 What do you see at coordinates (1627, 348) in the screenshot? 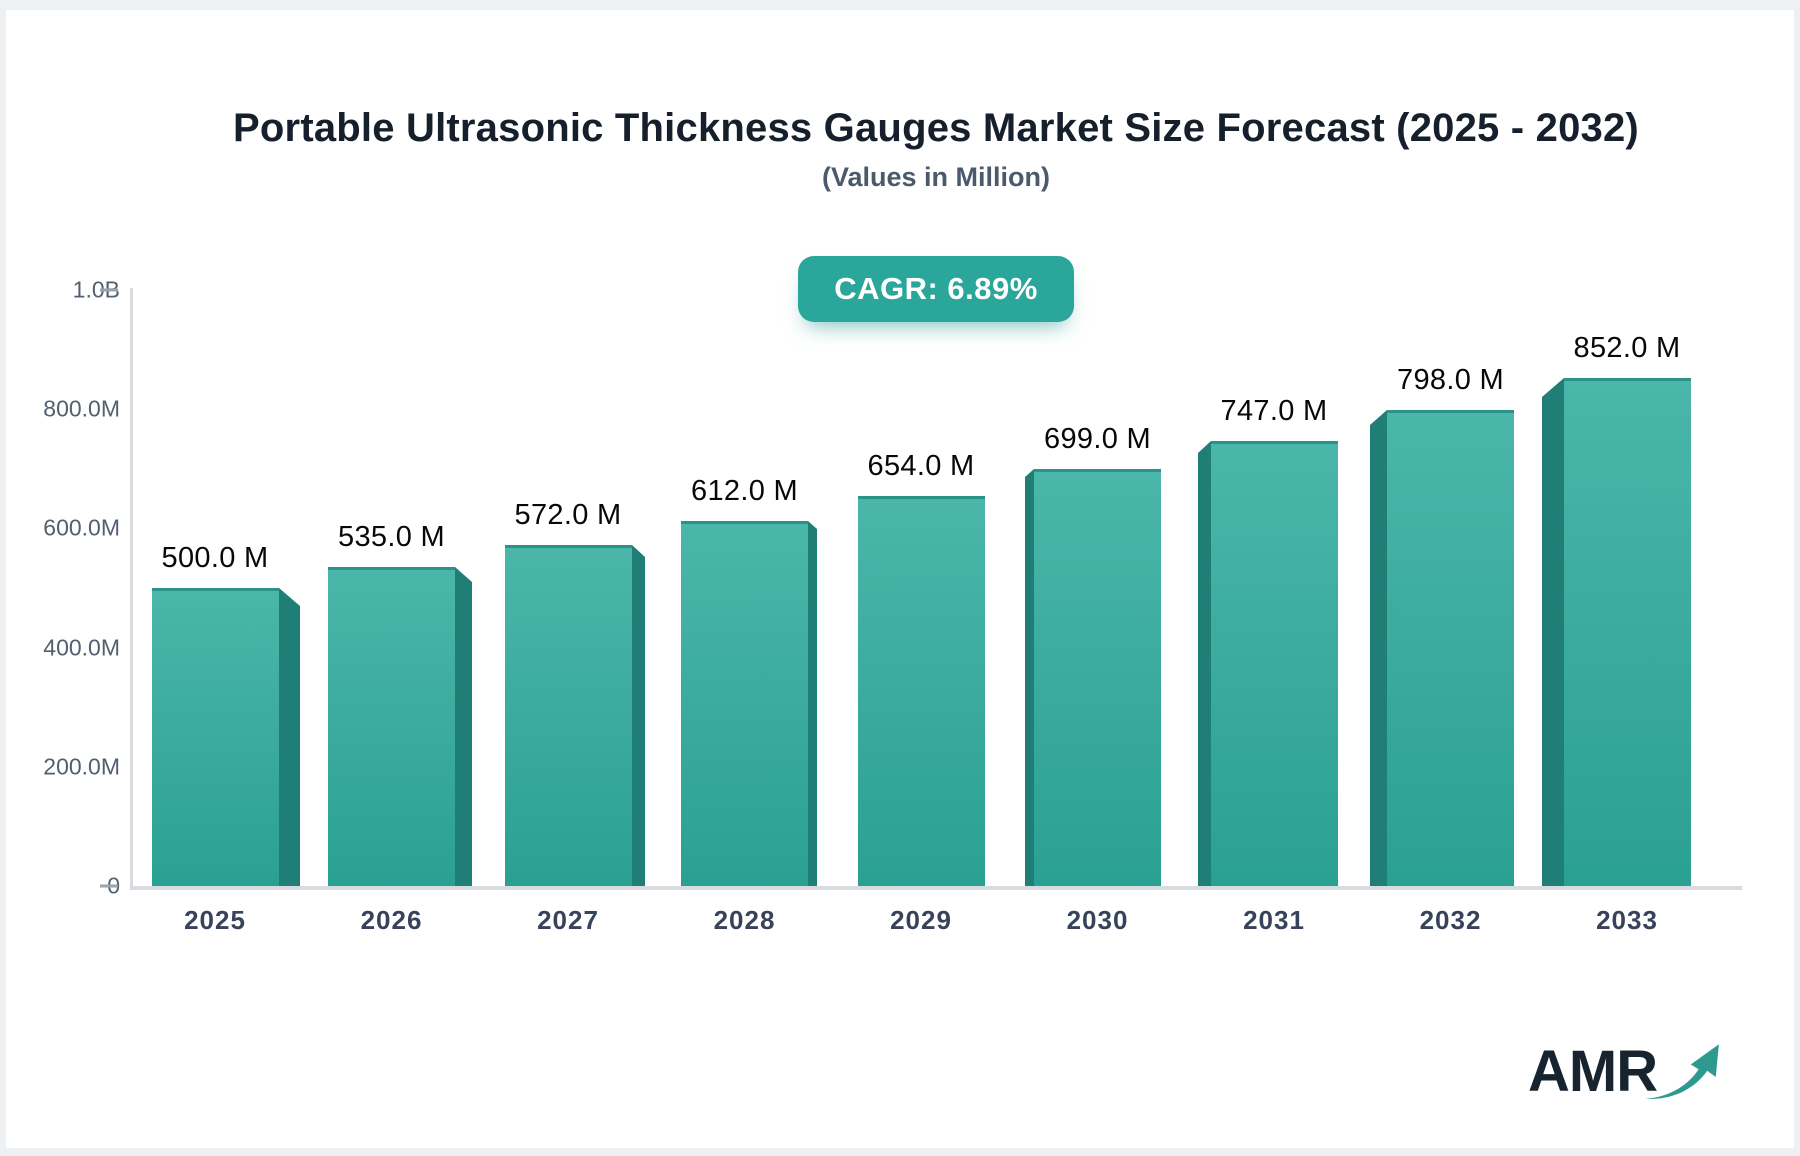
I see `bar-value-label: 852.0 M` at bounding box center [1627, 348].